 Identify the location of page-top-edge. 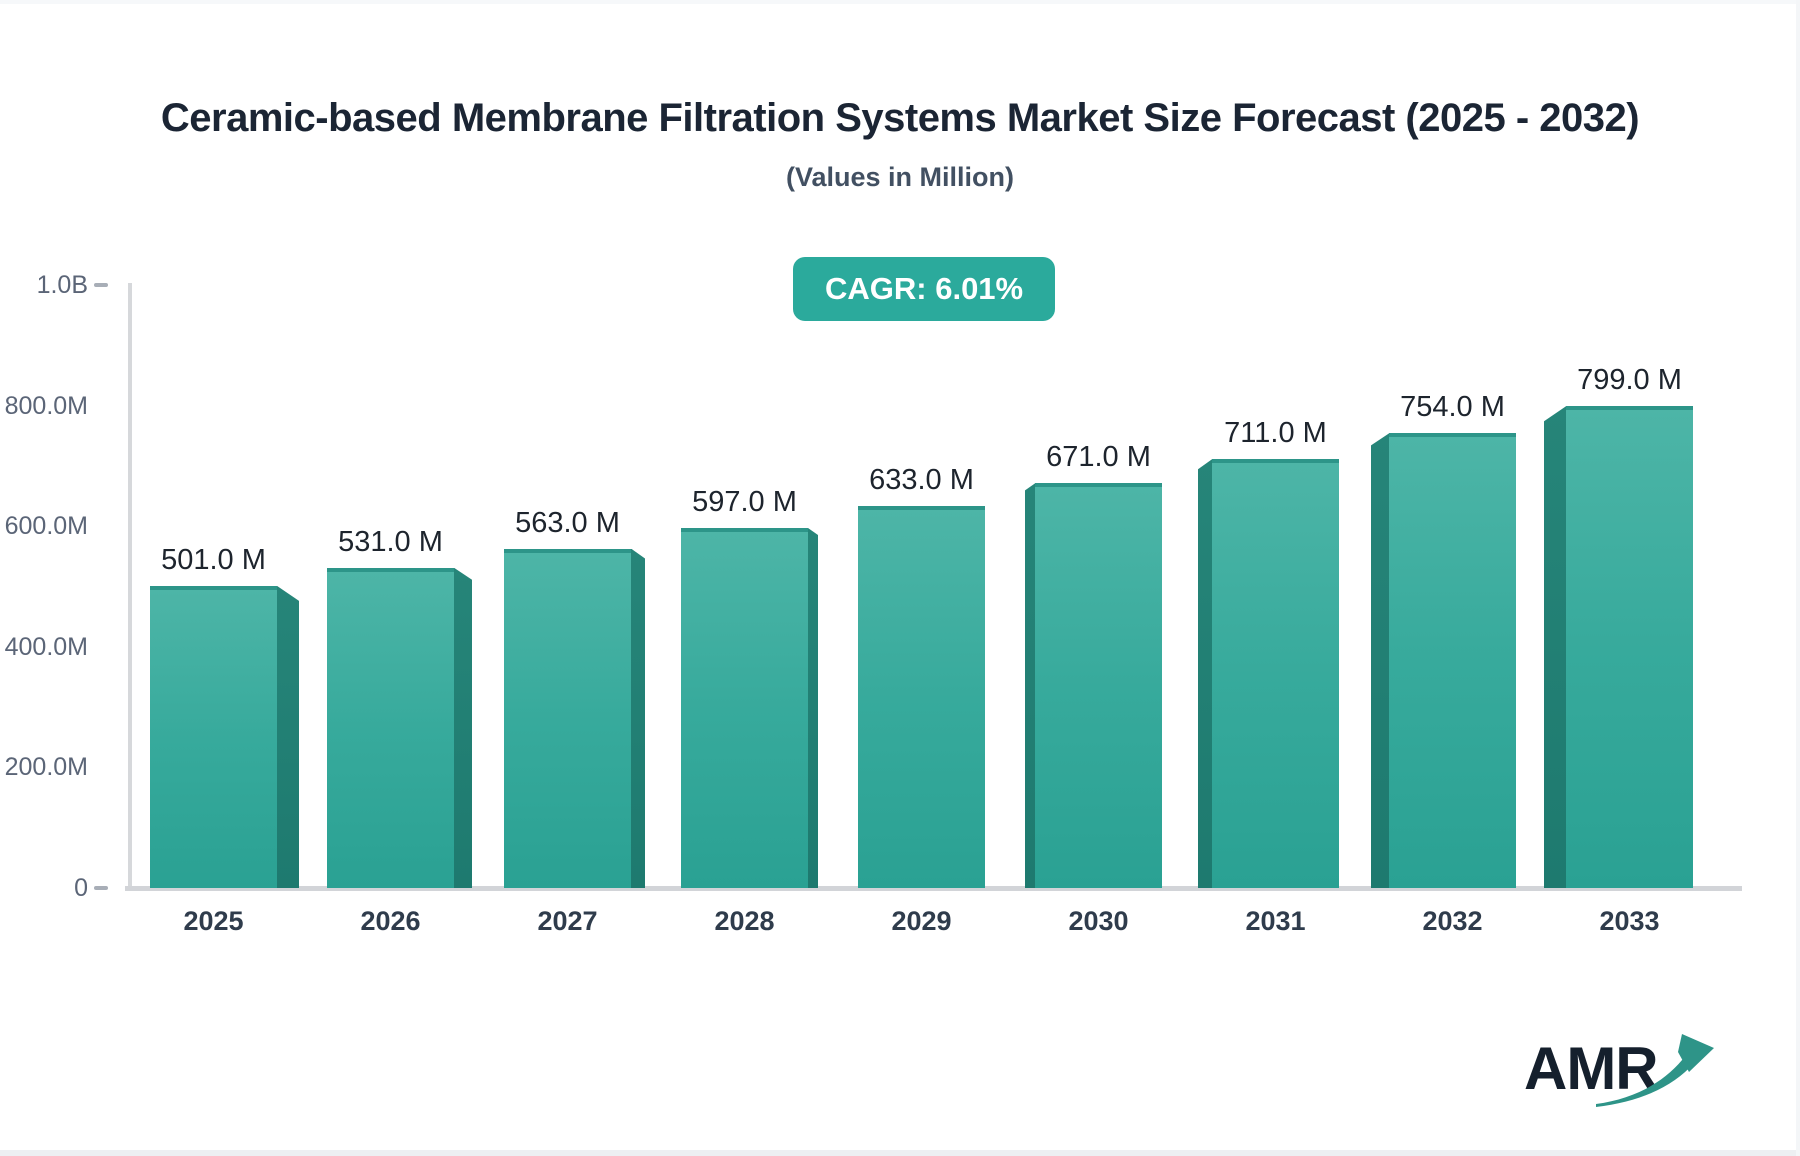
(900, 2).